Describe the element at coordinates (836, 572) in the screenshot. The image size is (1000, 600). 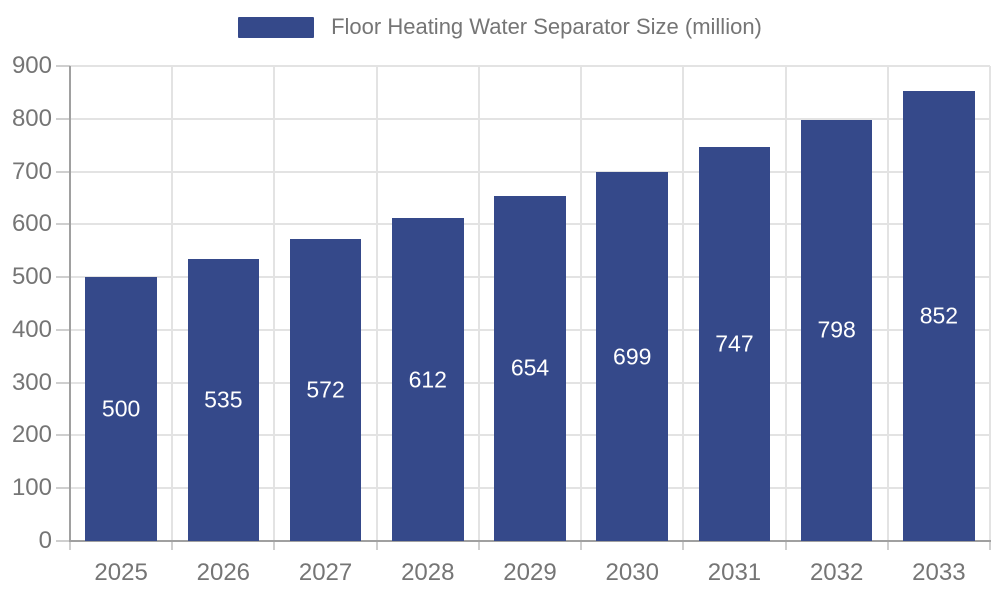
I see `x-tick-label: 2032` at that location.